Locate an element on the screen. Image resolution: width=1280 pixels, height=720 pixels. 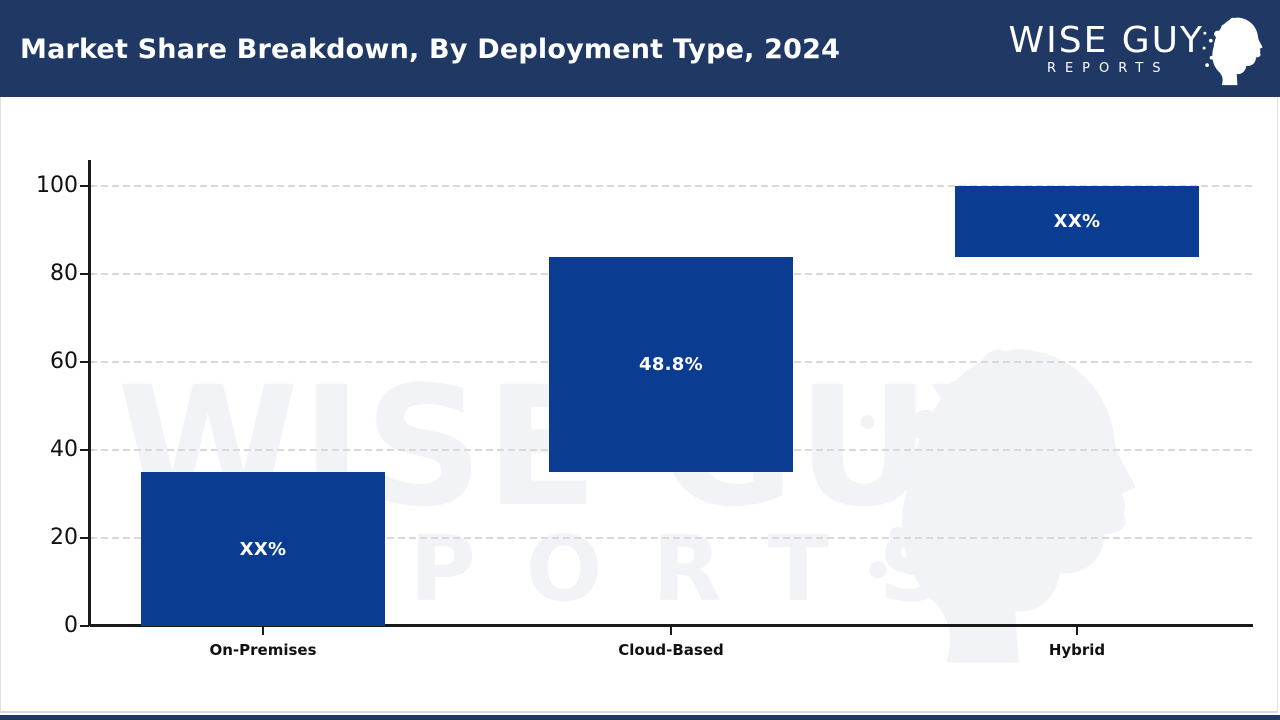
brand-logo: WISE GUY REPORTS is located at coordinates (1140, 49).